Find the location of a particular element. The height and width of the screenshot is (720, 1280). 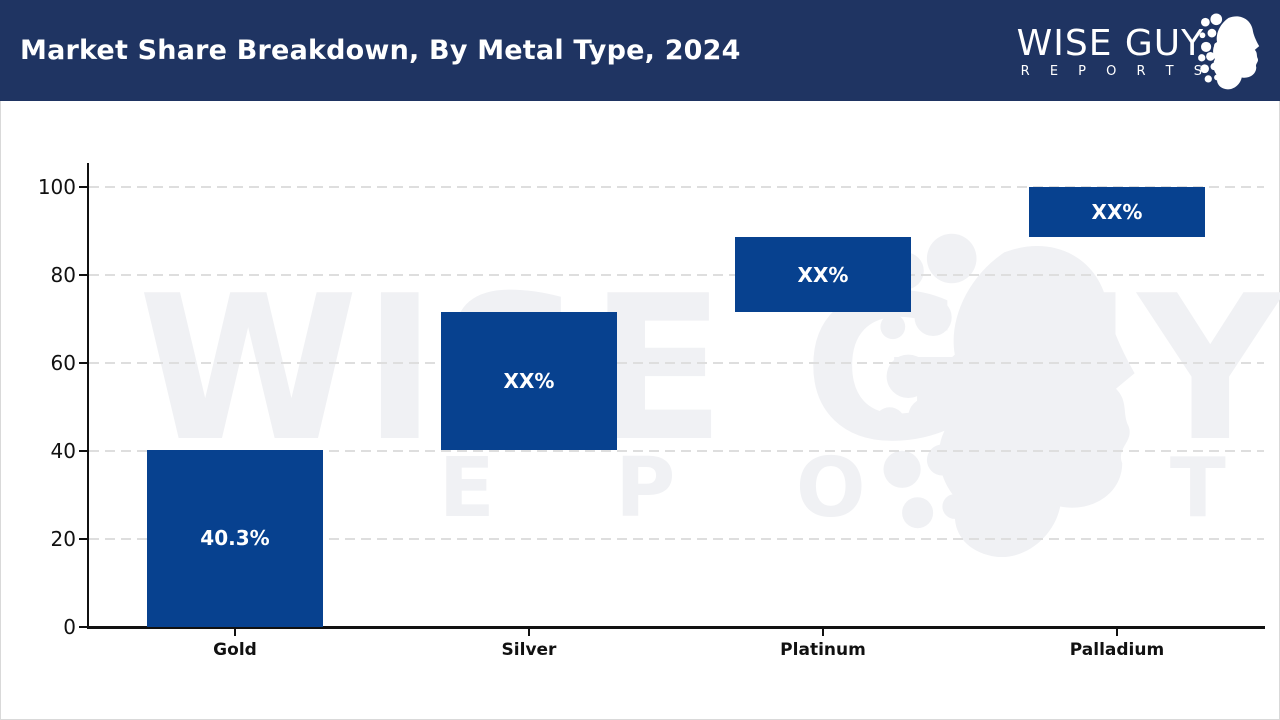

y-axis-label-60: 60 is located at coordinates (63, 362).